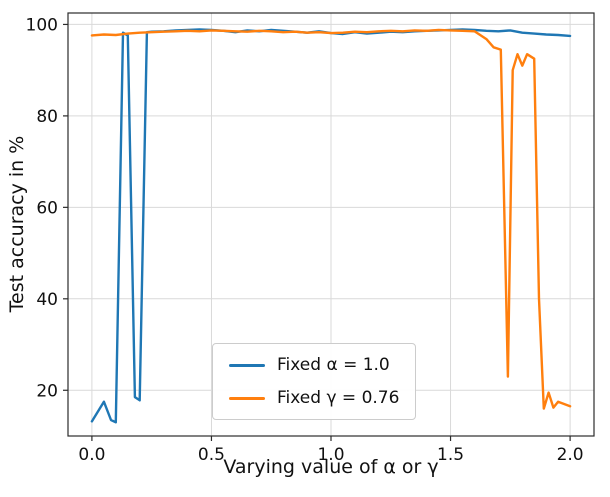 This screenshot has width=610, height=497. Describe the element at coordinates (314, 381) in the screenshot. I see `legend: Fixed α = 1.0 Fixed γ = 0.76` at that location.